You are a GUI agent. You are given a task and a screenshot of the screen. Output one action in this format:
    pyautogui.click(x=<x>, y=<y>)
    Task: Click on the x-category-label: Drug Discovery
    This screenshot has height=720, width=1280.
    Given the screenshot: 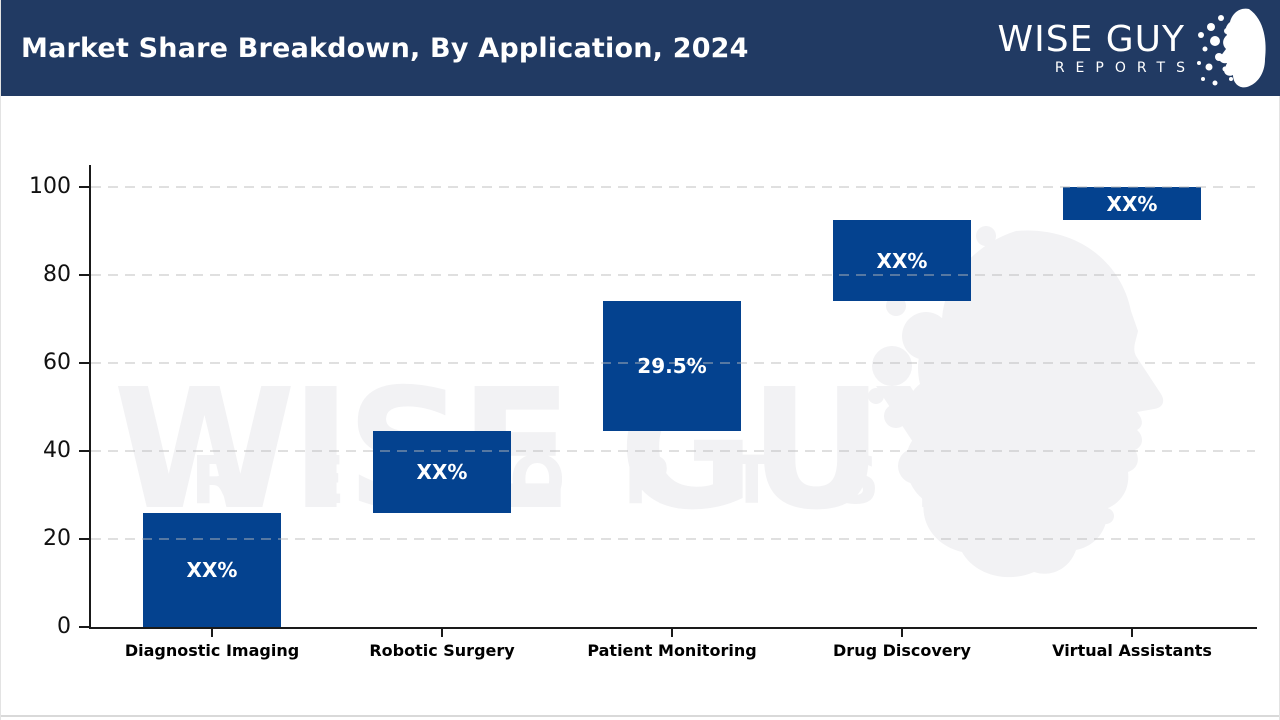 What is the action you would take?
    pyautogui.click(x=902, y=650)
    